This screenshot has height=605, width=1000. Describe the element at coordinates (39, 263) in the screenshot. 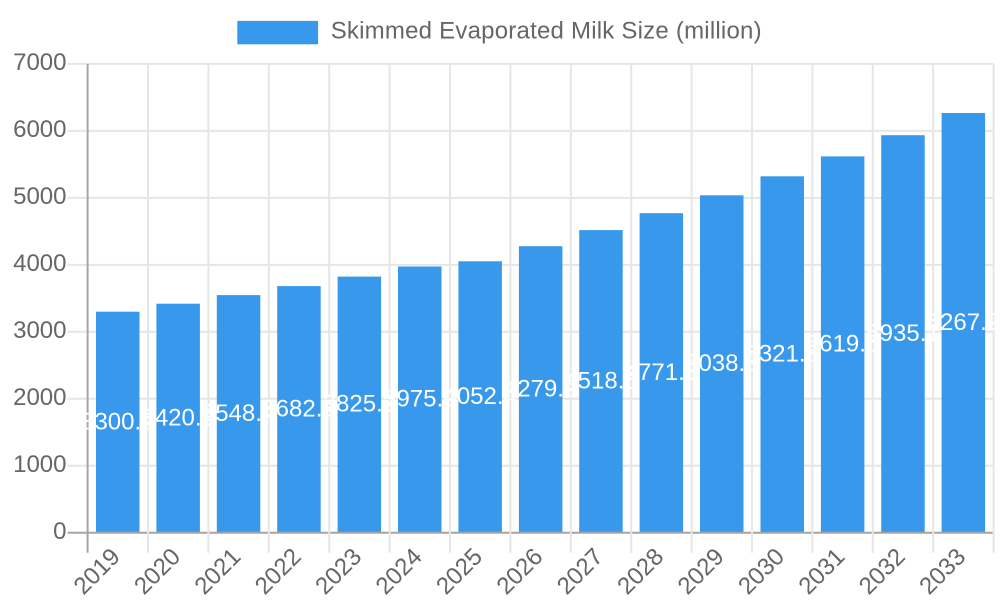

I see `svg-text: 4000` at that location.